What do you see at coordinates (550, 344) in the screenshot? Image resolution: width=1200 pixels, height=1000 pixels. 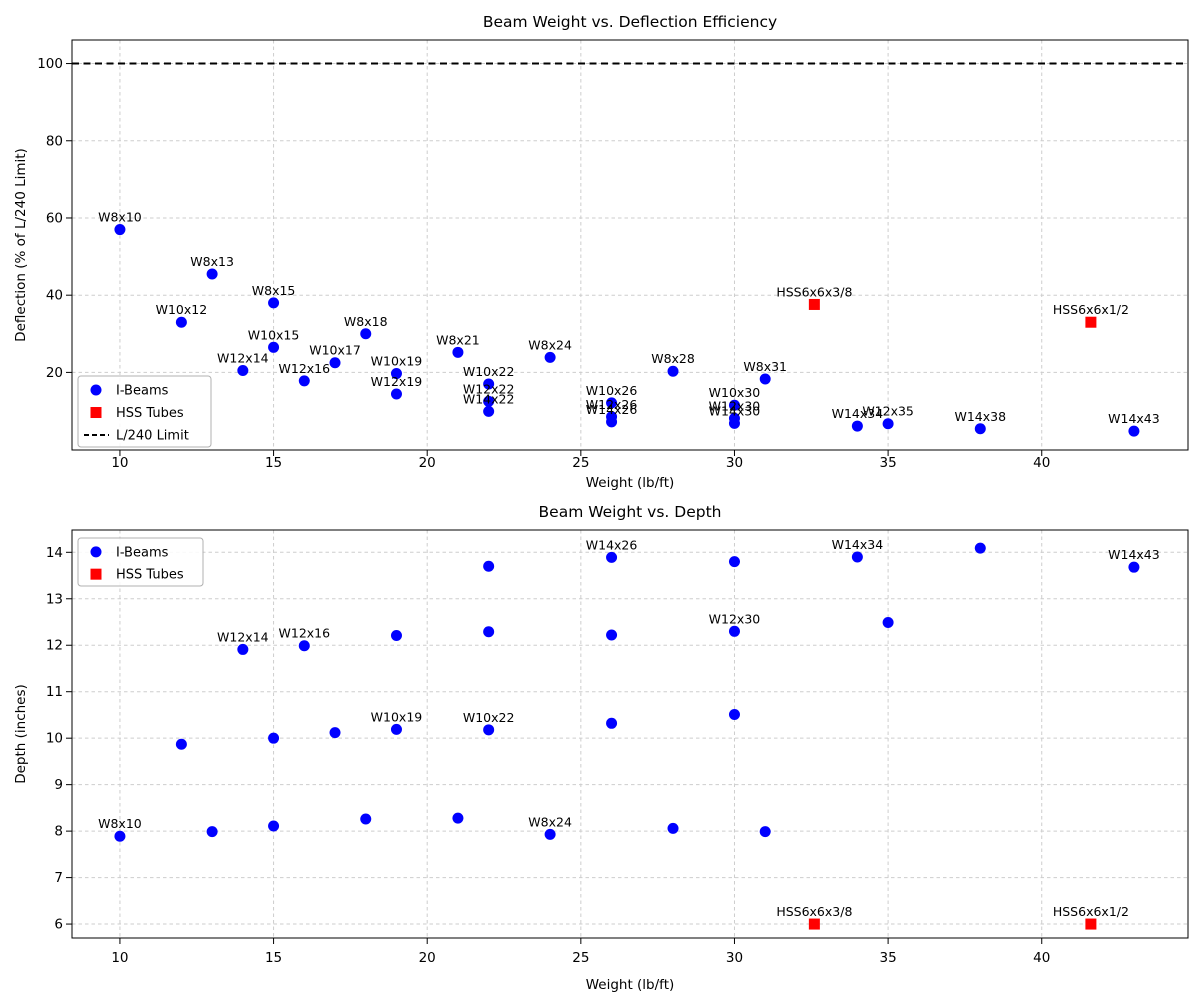 I see `data-point-label: W8x24` at bounding box center [550, 344].